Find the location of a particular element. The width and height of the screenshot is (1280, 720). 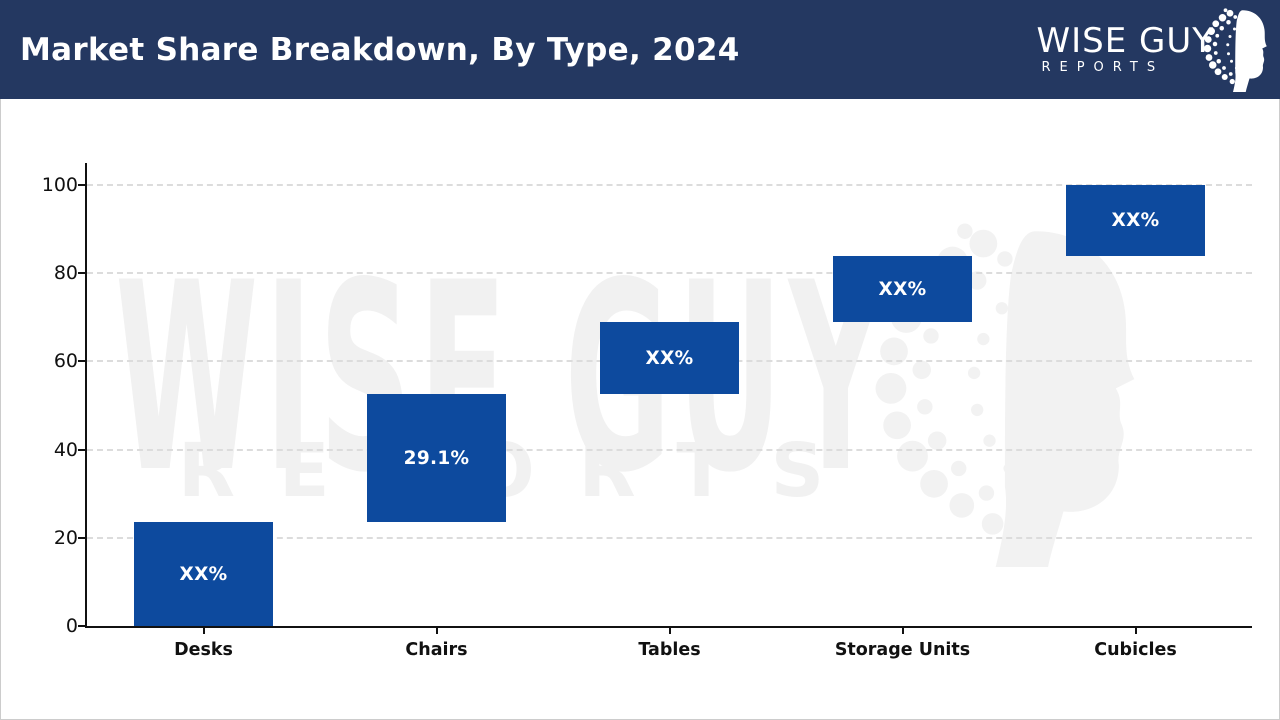

bar-storage-units: XX% is located at coordinates (902, 289).